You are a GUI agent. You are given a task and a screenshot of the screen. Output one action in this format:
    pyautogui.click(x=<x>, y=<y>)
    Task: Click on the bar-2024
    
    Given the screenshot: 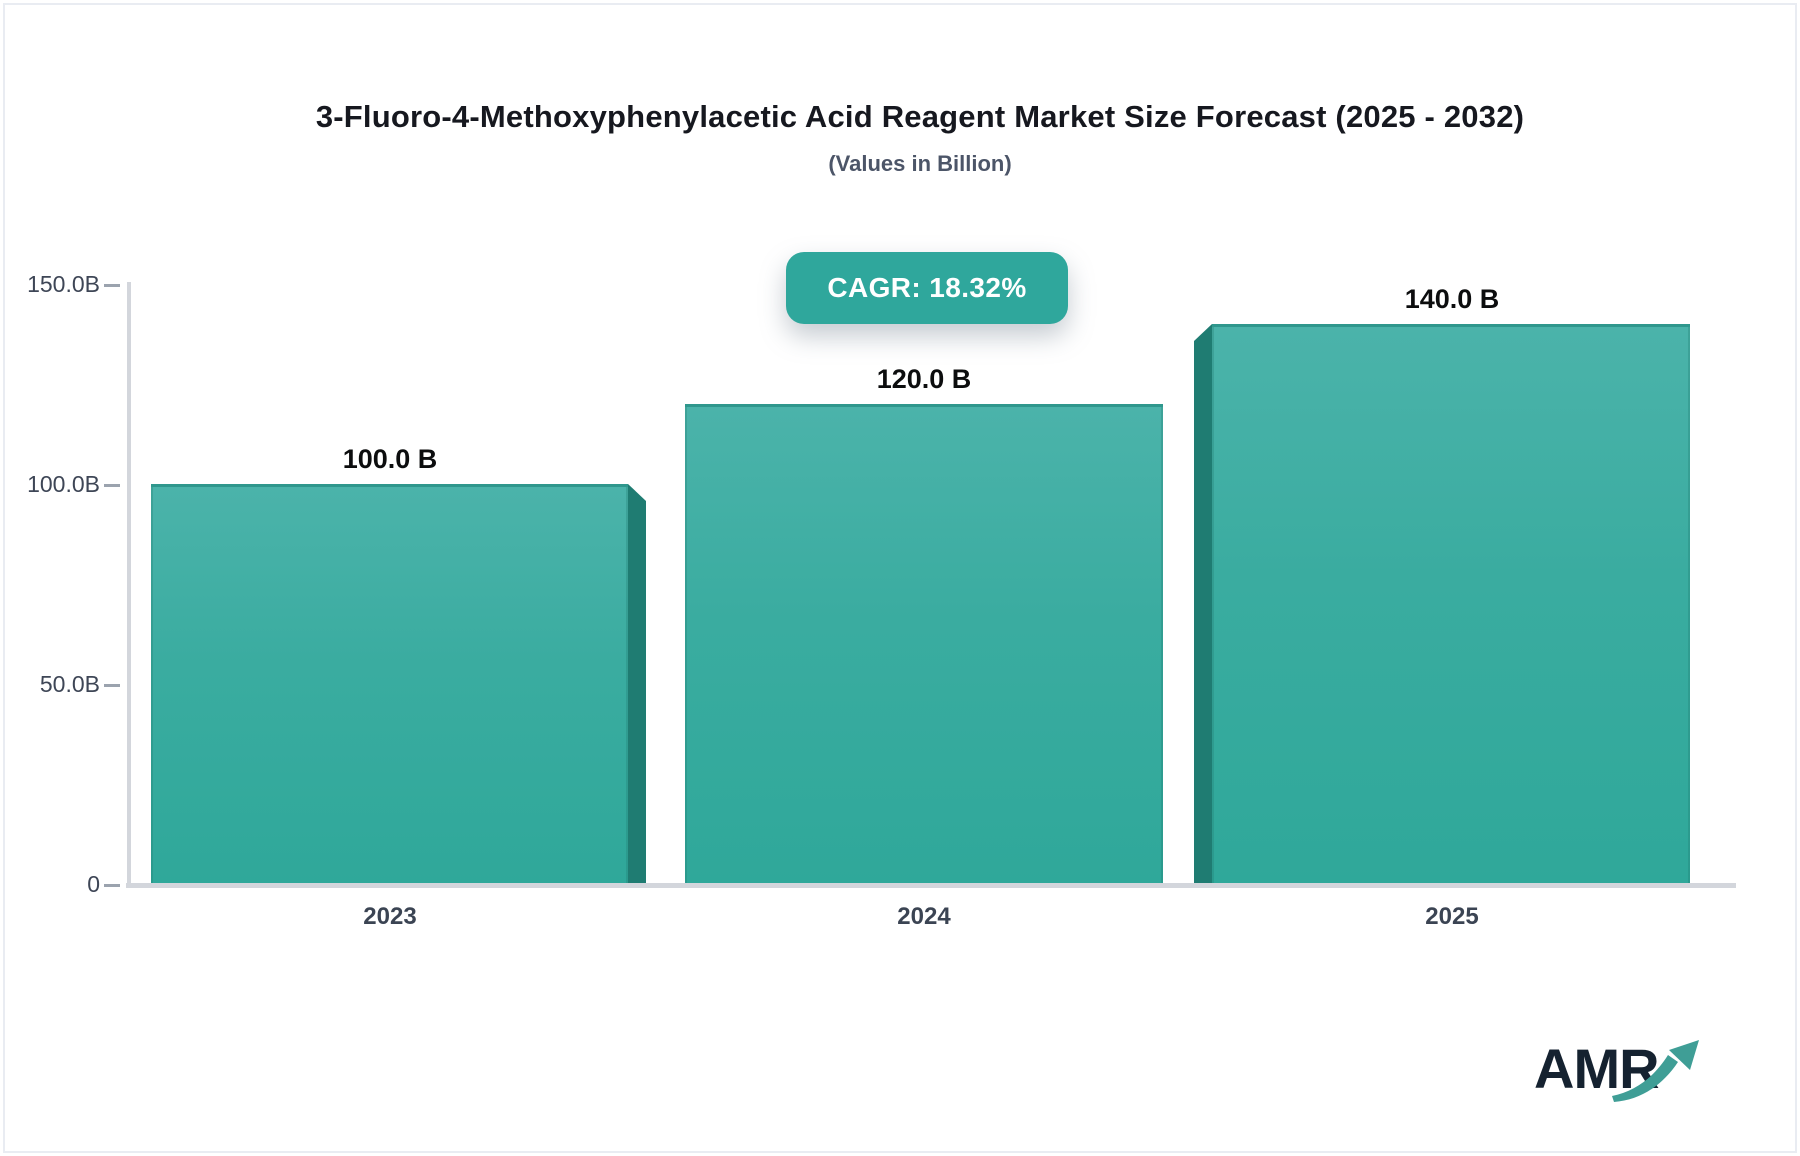 What is the action you would take?
    pyautogui.click(x=924, y=644)
    